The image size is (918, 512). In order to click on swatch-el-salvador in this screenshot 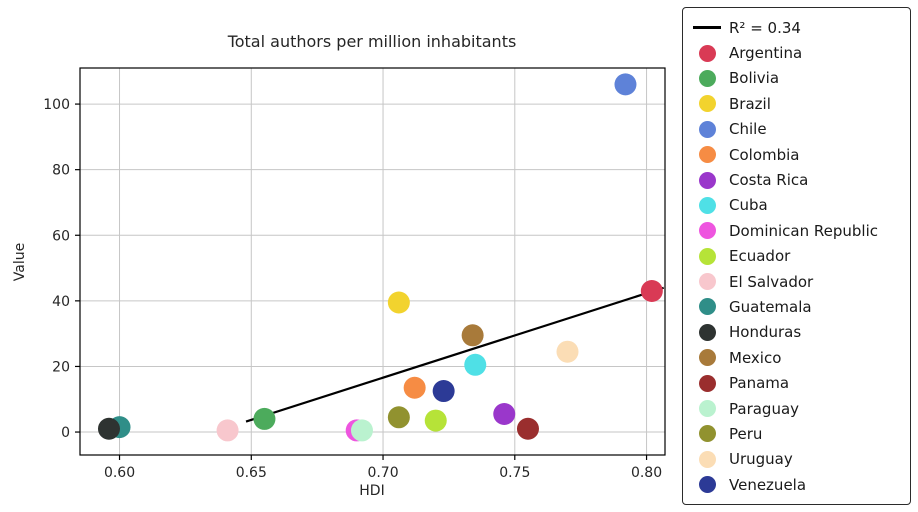, I will do `click(707, 282)`.